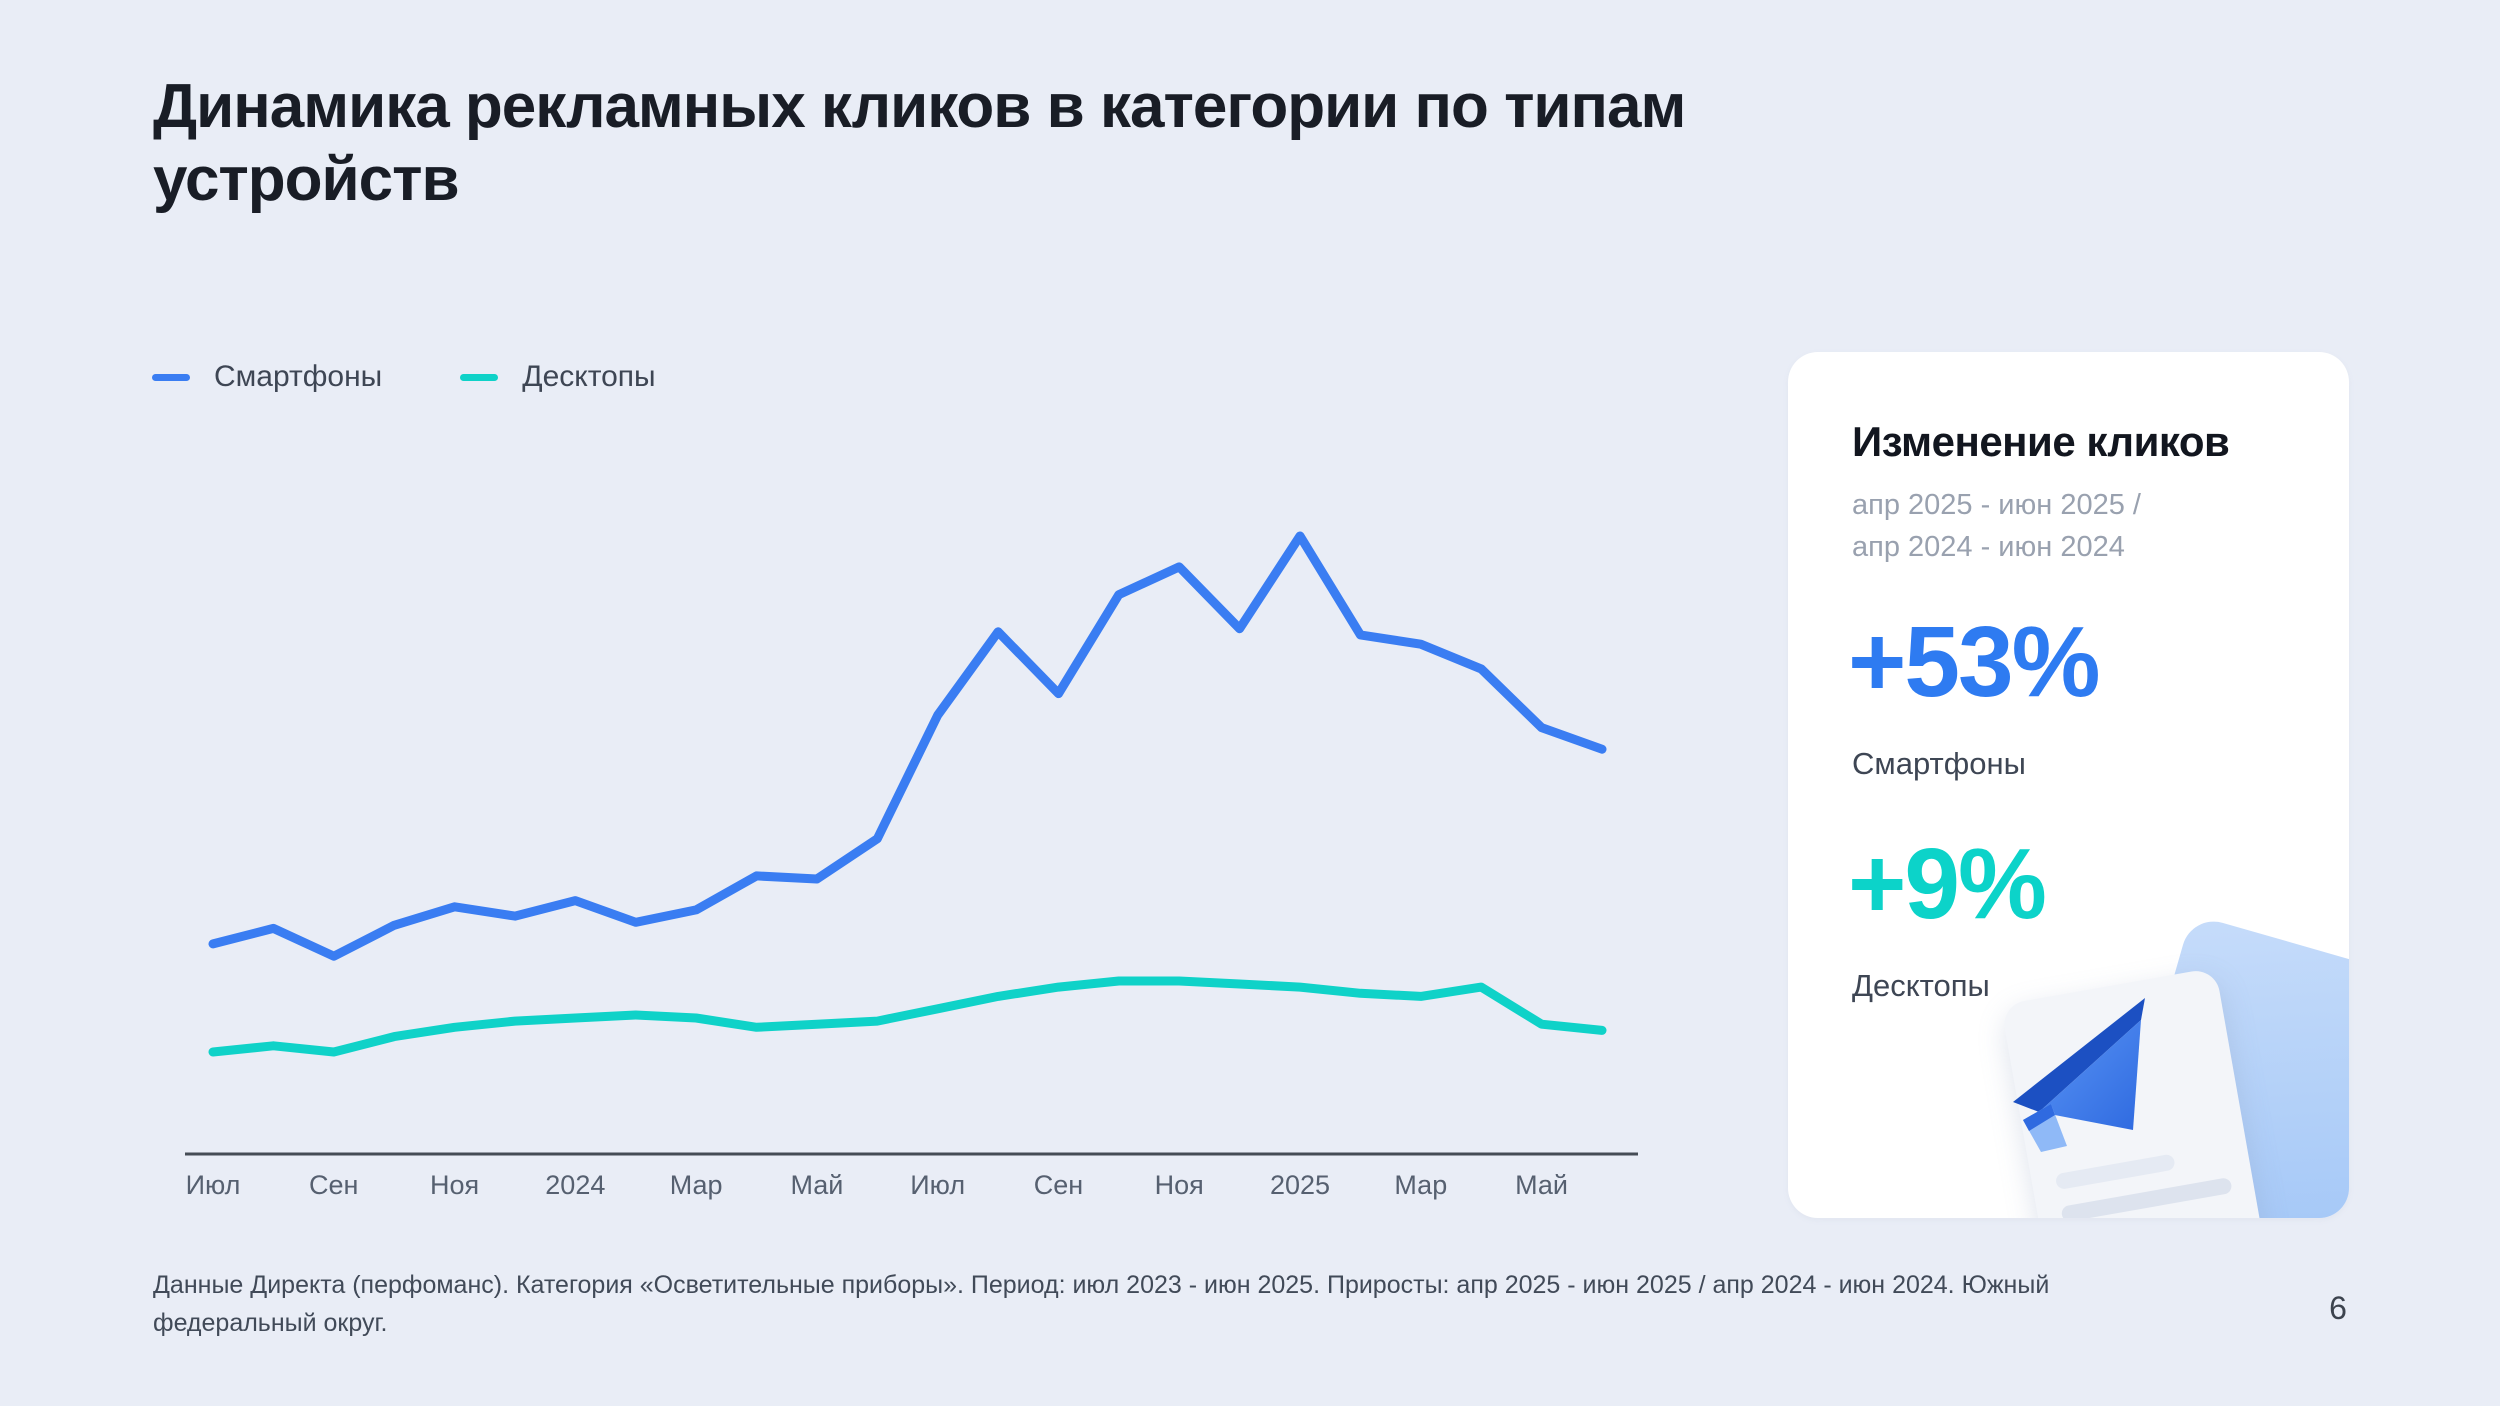 This screenshot has width=2500, height=1406. What do you see at coordinates (1947, 884) in the screenshot?
I see `desktops-growth-value: +9%` at bounding box center [1947, 884].